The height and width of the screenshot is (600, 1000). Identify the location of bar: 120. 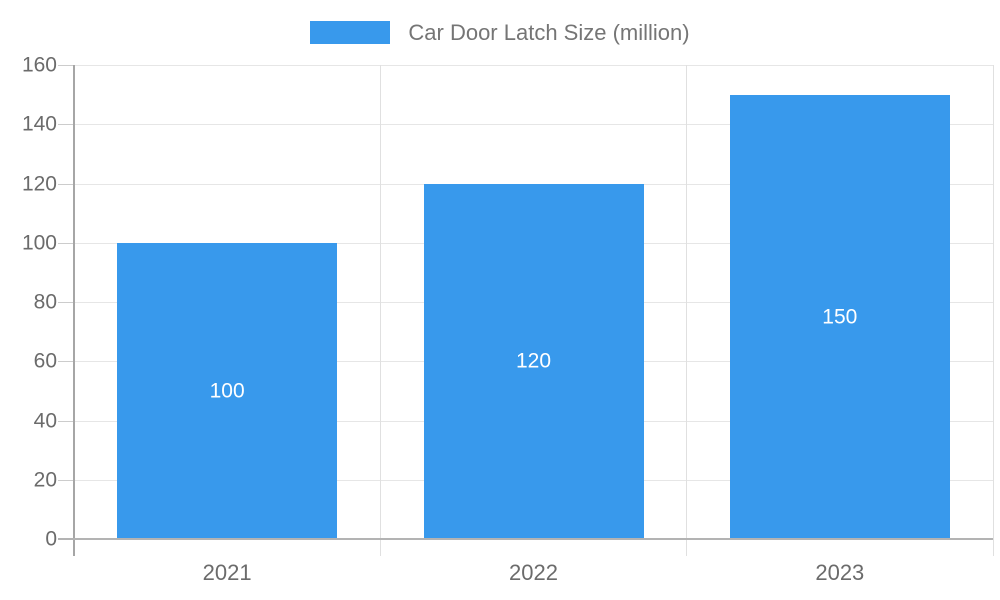
(533, 361).